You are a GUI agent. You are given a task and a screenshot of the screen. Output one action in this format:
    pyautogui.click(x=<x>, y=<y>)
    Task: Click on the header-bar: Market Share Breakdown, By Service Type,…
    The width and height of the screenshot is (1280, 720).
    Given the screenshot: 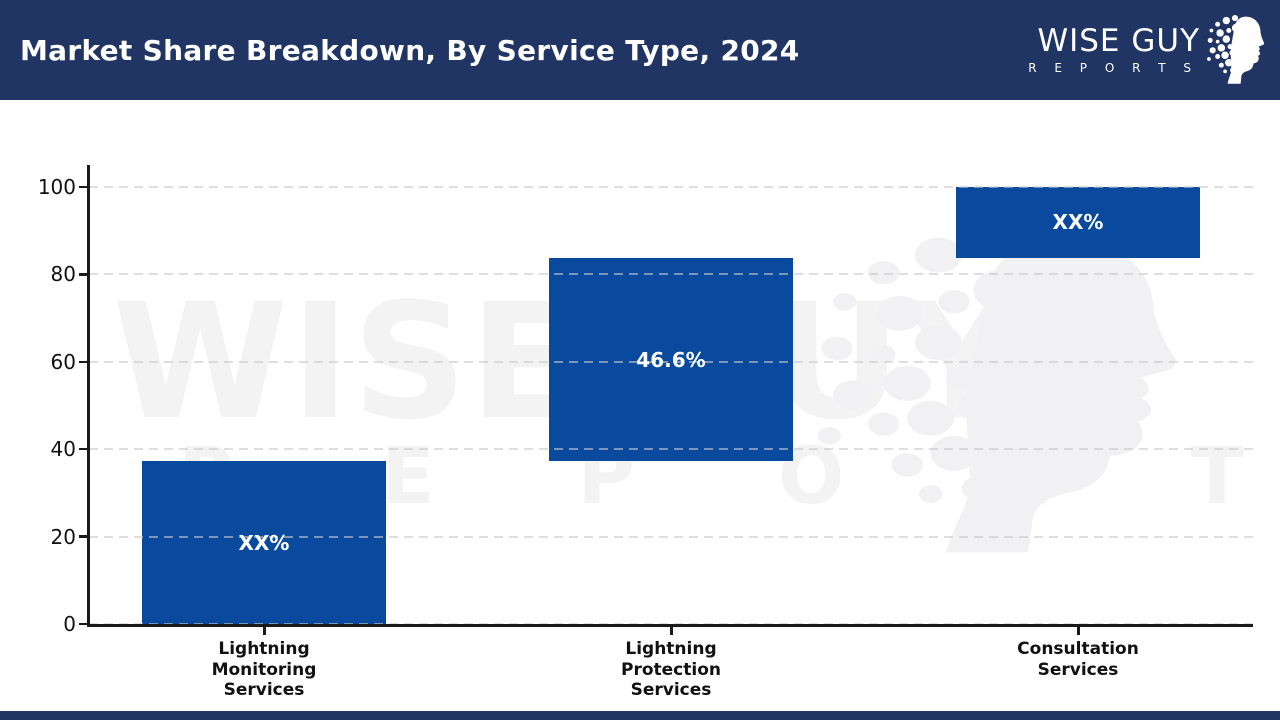 What is the action you would take?
    pyautogui.click(x=640, y=50)
    